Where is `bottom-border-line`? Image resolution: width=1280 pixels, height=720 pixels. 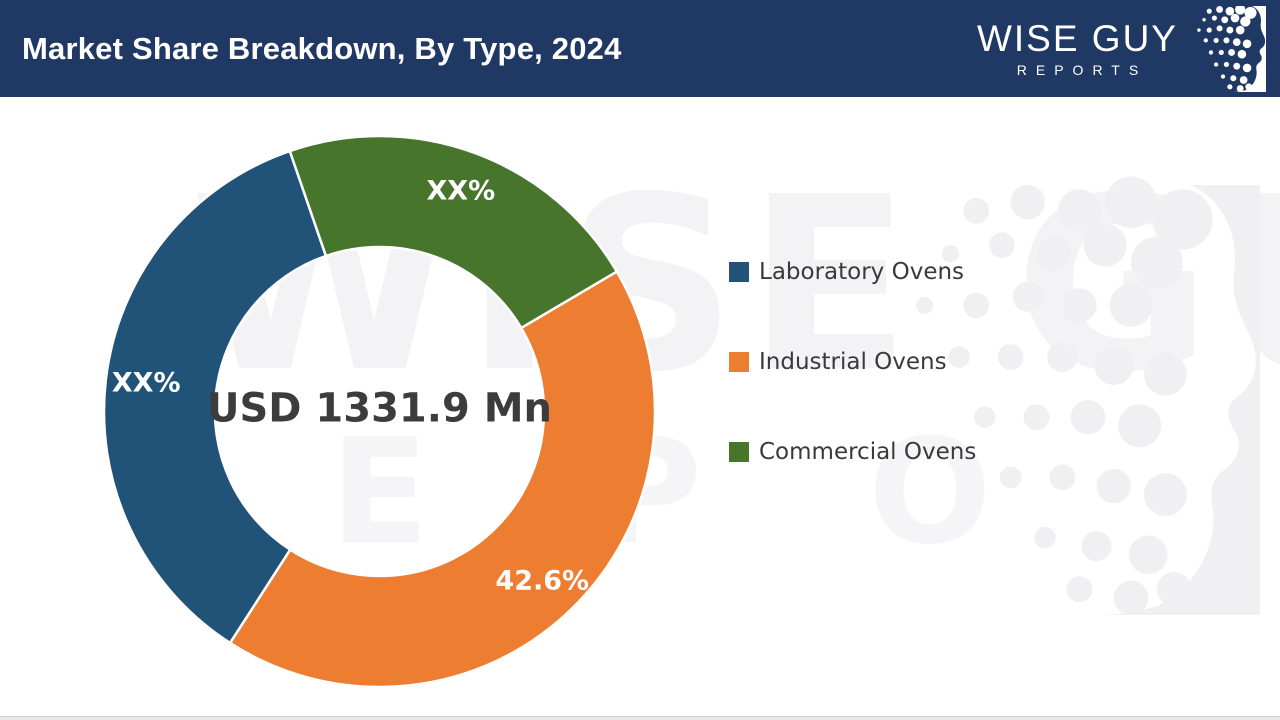
bottom-border-line is located at coordinates (640, 716).